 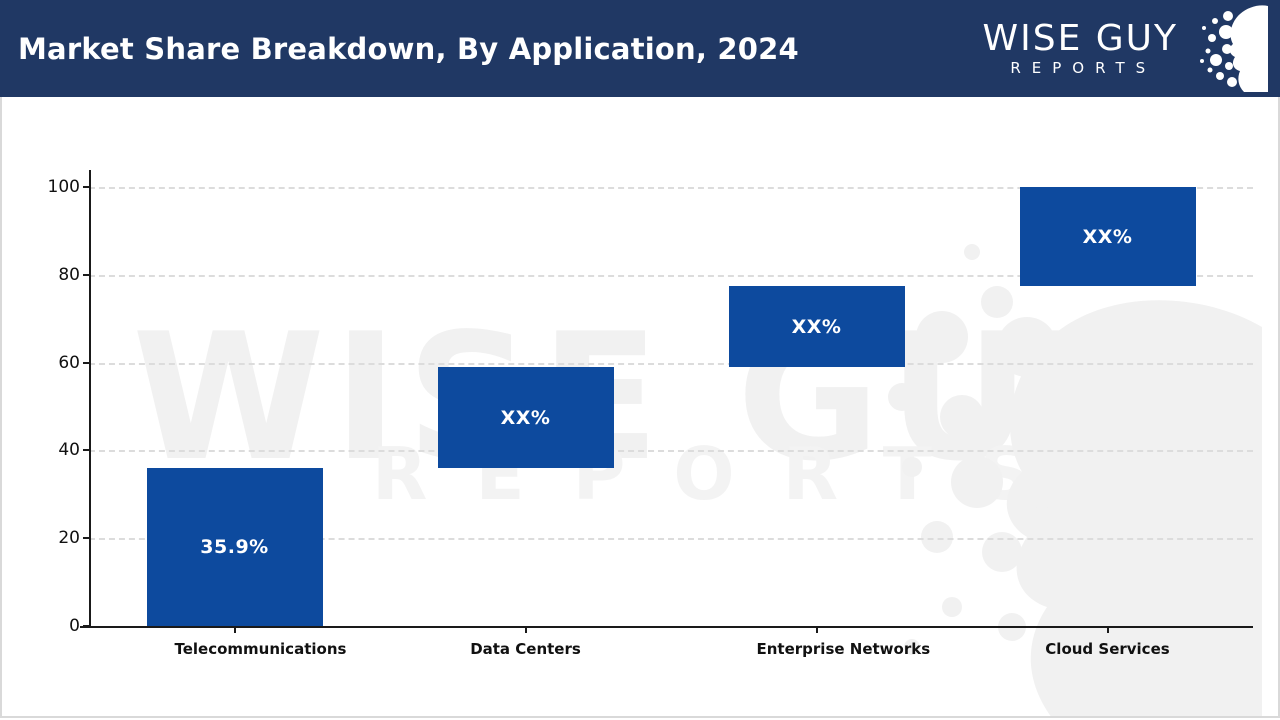 I want to click on logo-text: WISE GUY REPORTS, so click(x=1080, y=47).